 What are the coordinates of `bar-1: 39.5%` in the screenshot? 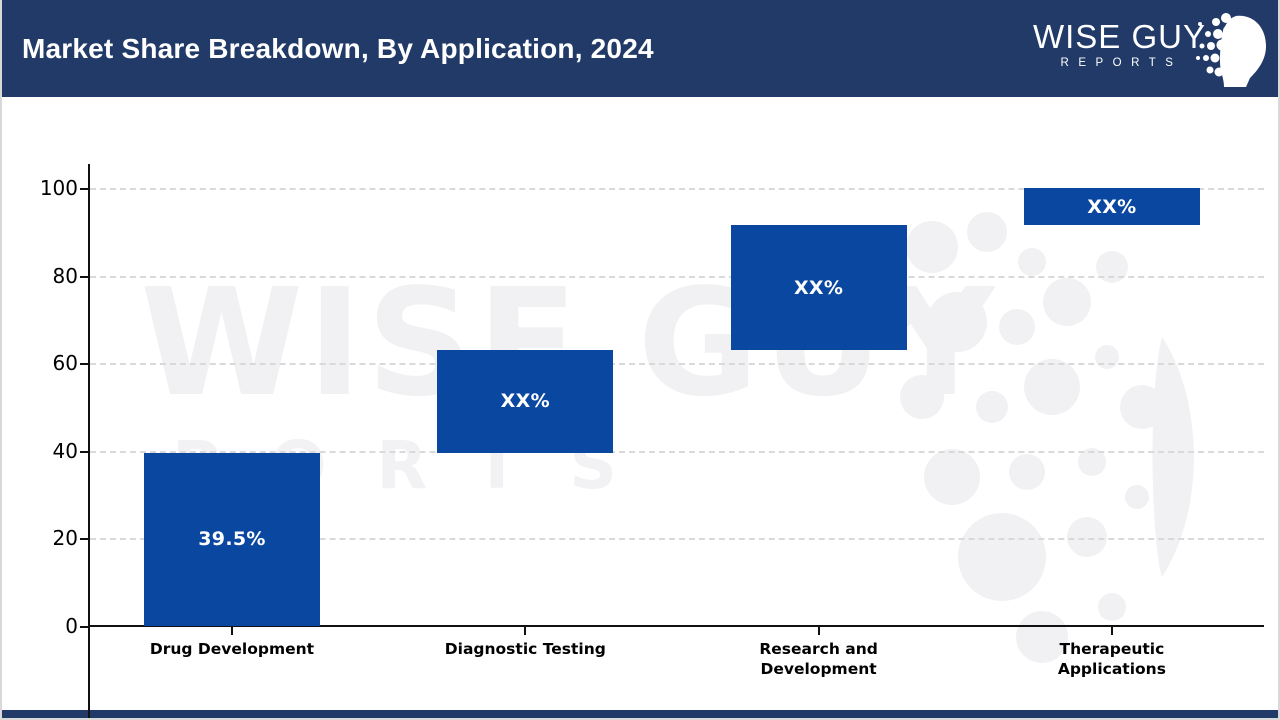 It's located at (232, 539).